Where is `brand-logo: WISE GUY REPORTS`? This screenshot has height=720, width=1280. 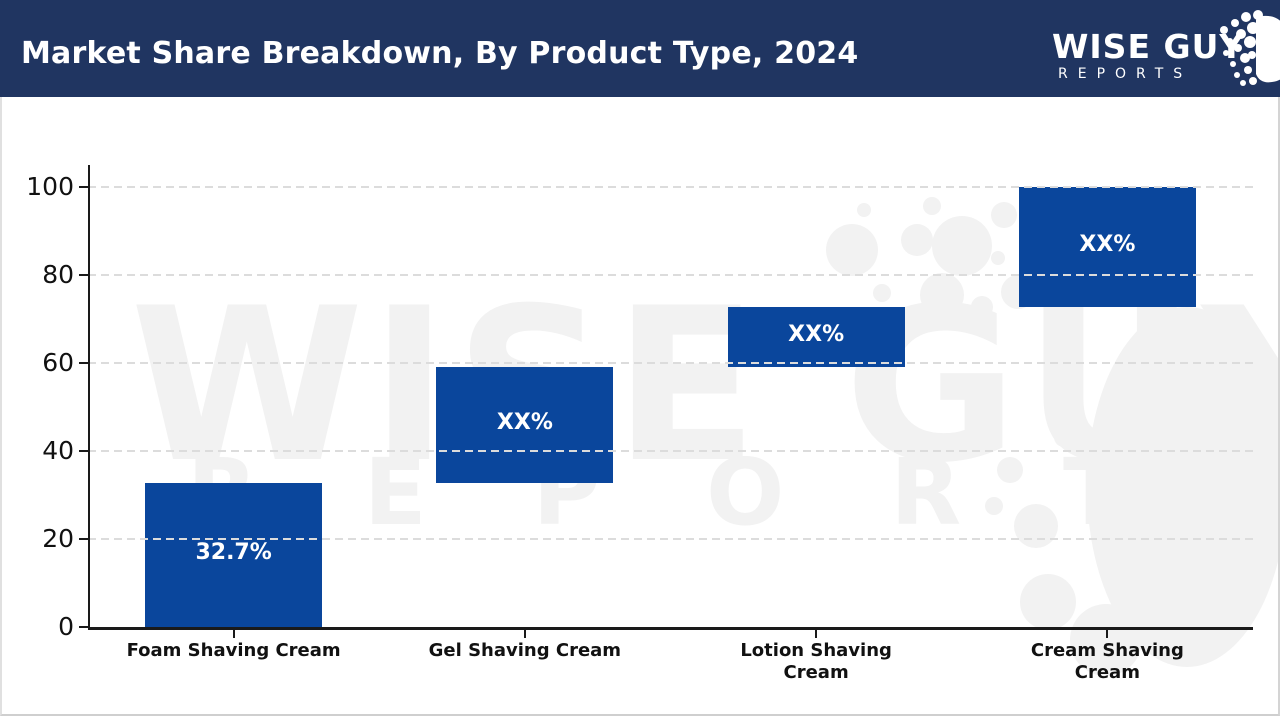
brand-logo: WISE GUY REPORTS is located at coordinates (1151, 49).